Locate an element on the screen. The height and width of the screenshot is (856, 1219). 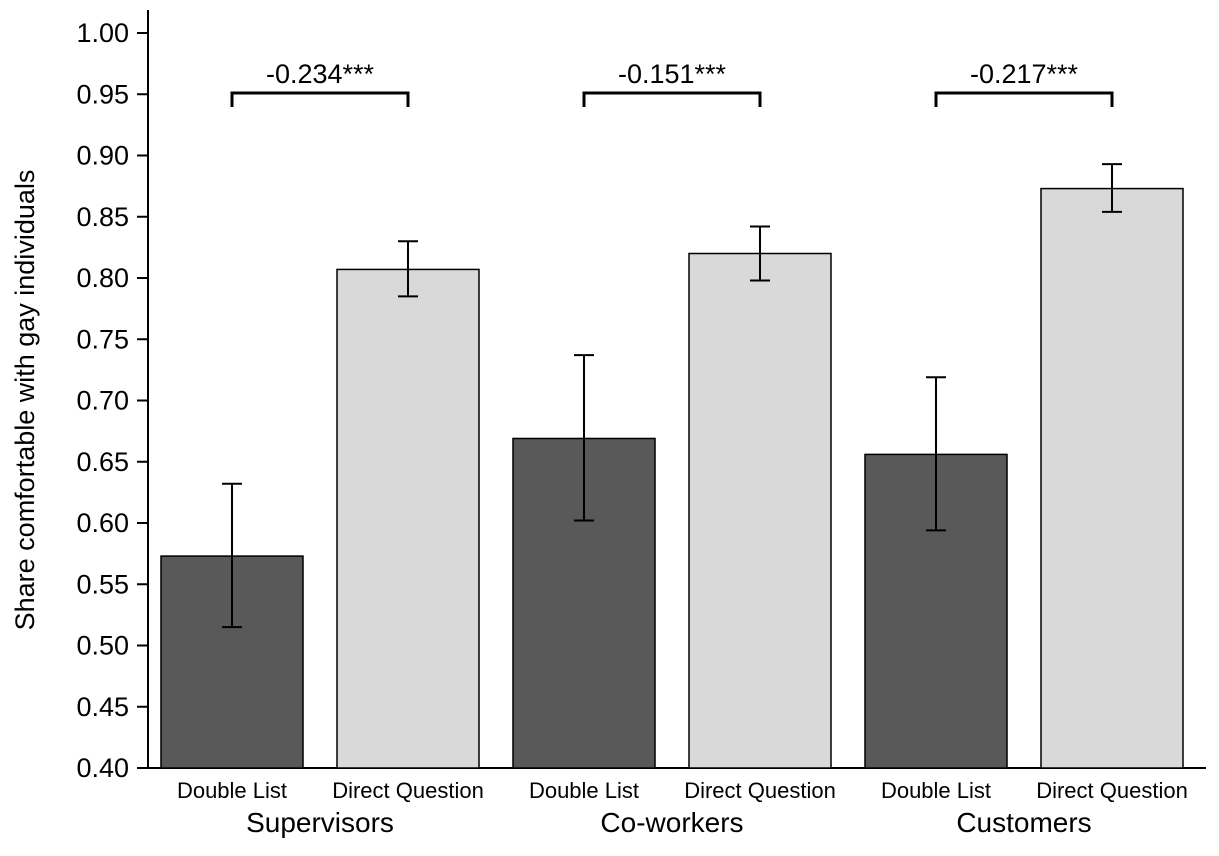
y-tick-label: 0.80 is located at coordinates (102, 278).